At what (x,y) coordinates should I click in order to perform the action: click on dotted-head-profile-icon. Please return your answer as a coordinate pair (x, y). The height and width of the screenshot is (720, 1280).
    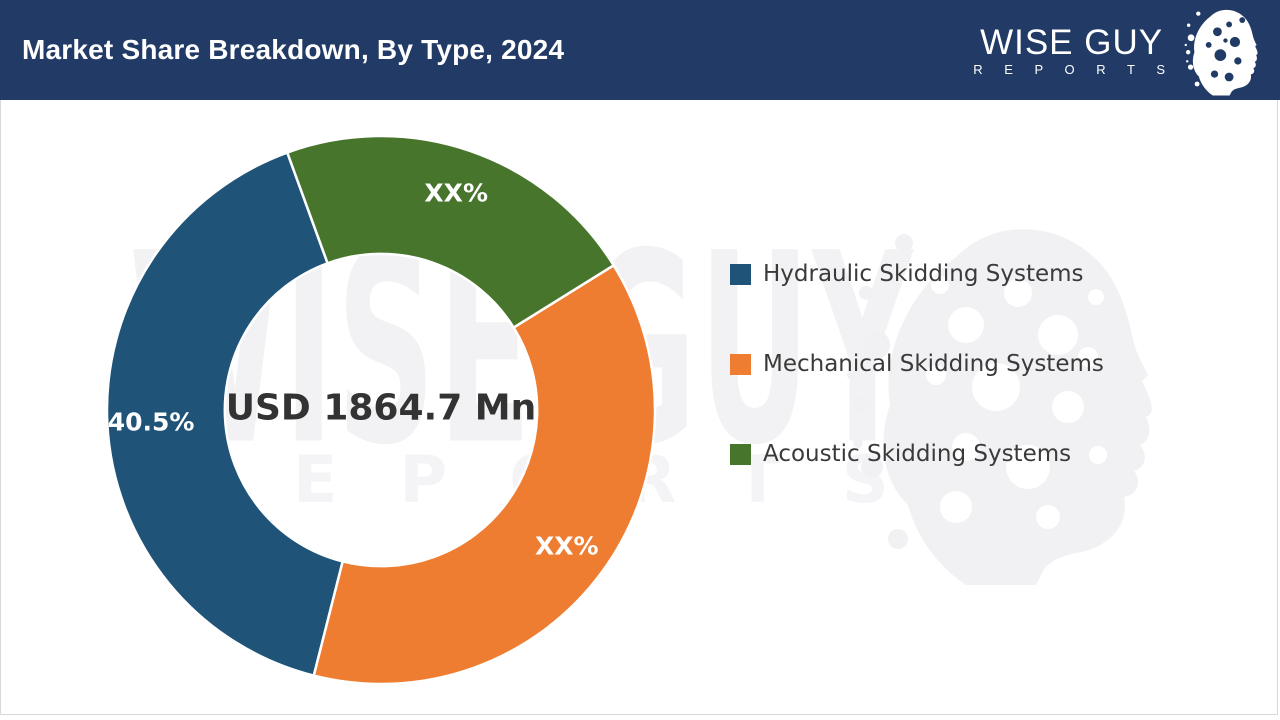
    Looking at the image, I should click on (1221, 52).